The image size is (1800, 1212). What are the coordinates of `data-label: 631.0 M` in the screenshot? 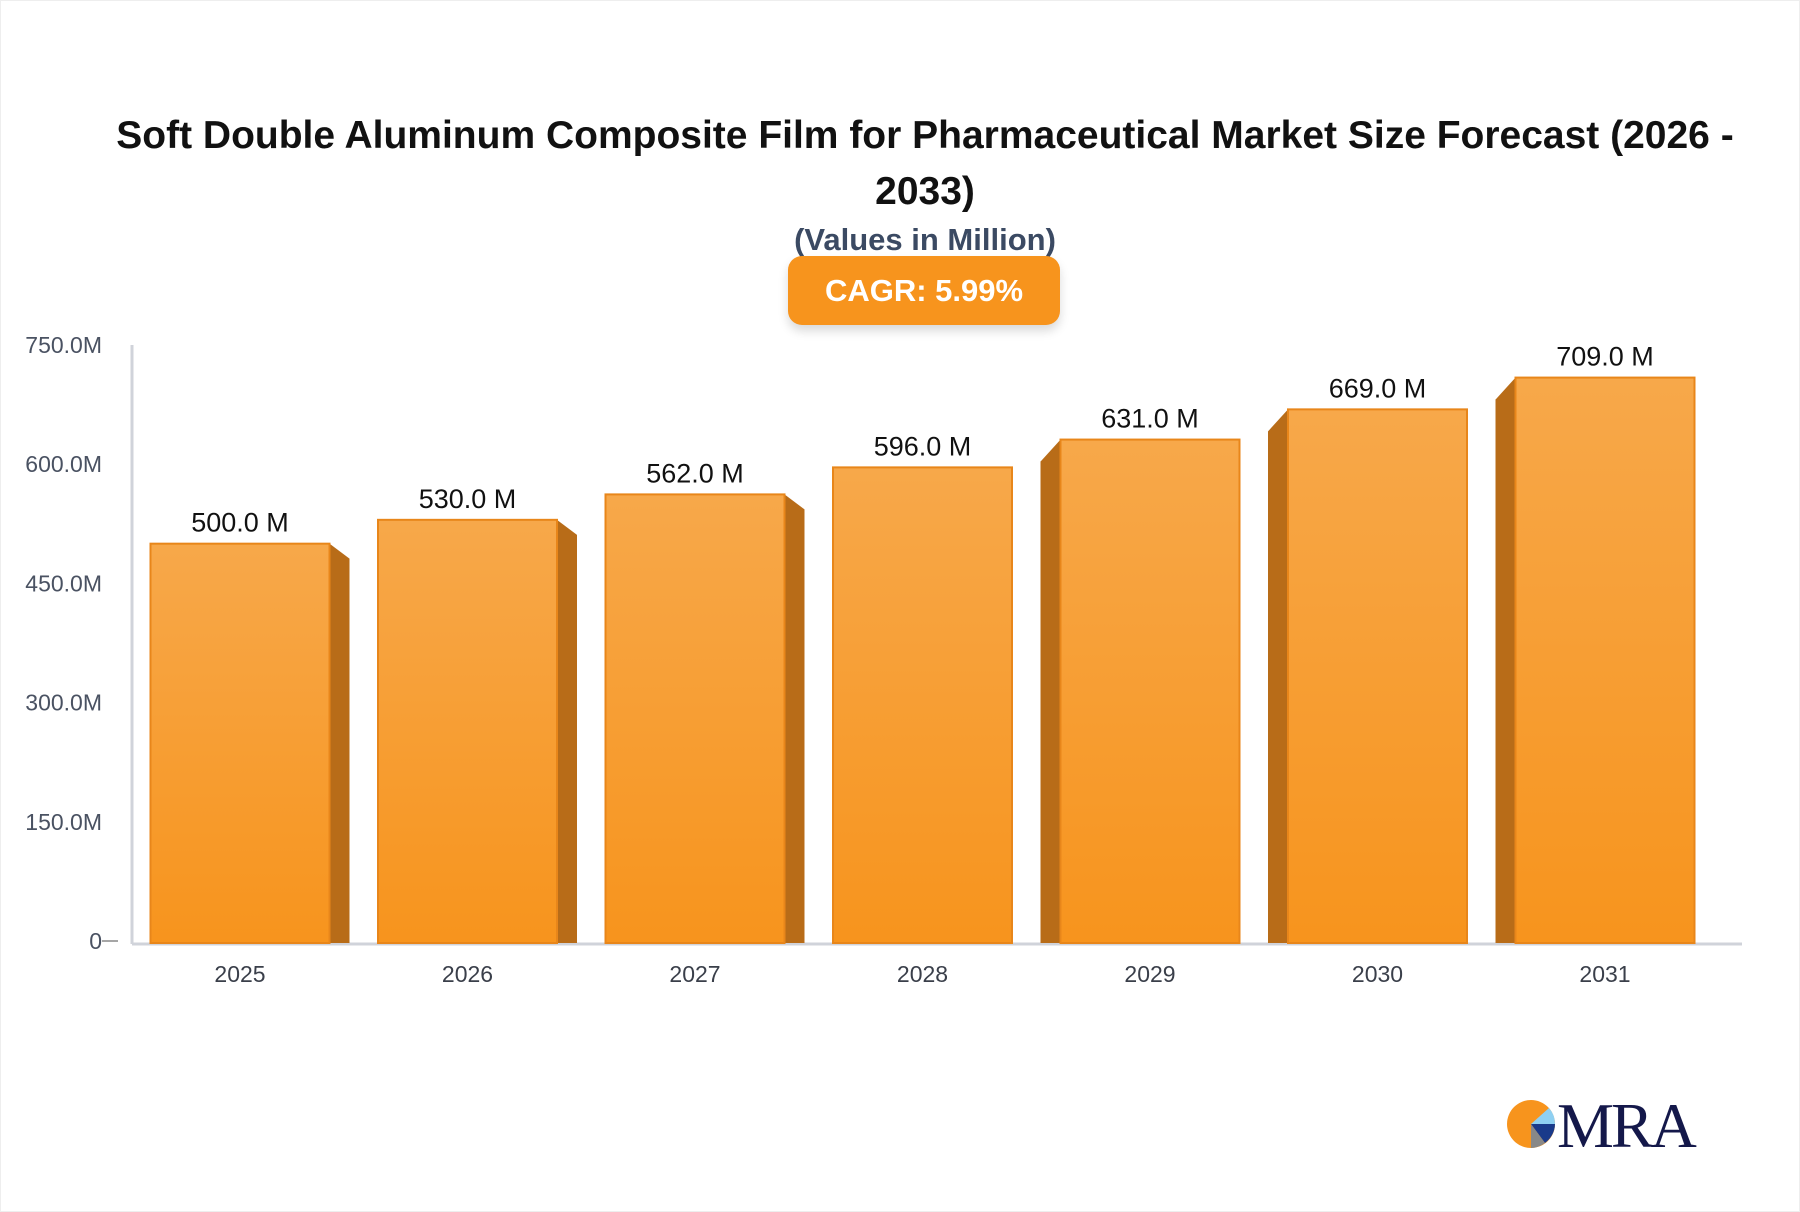 It's located at (1150, 419).